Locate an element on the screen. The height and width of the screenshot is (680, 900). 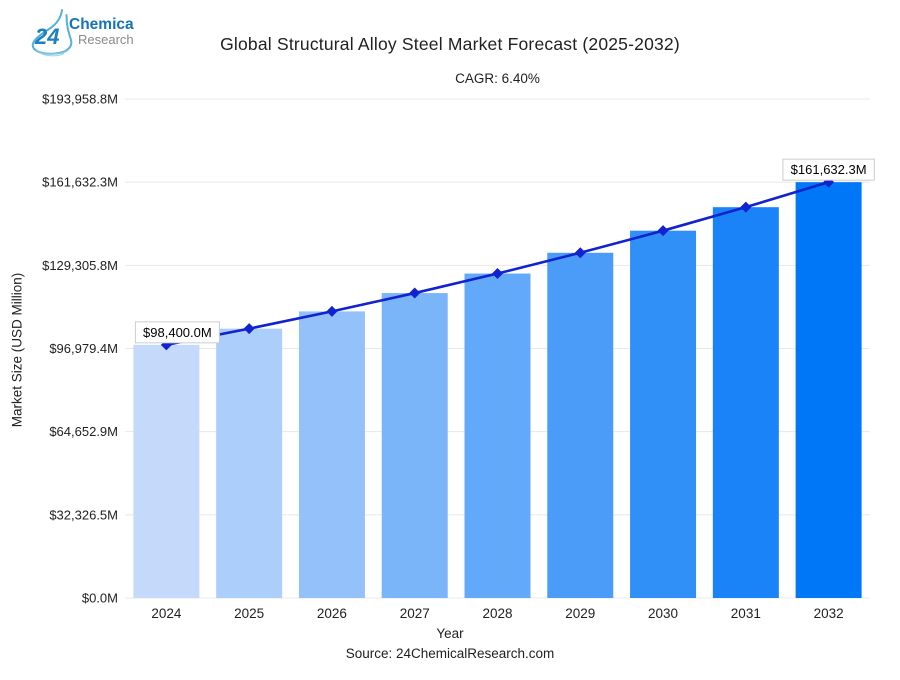
source-note: Source: 24ChemicalResearch.com is located at coordinates (450, 653).